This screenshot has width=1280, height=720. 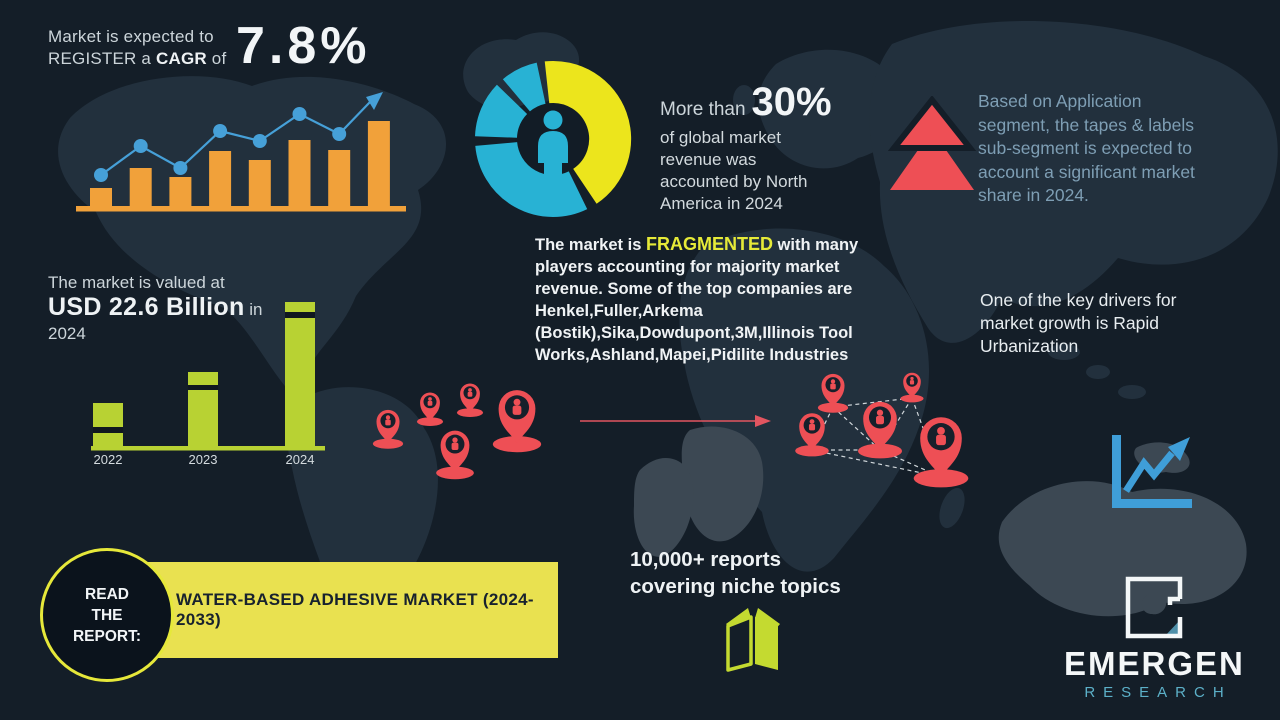 What do you see at coordinates (131, 36) in the screenshot?
I see `cagr-headline-line1: Market is expected to` at bounding box center [131, 36].